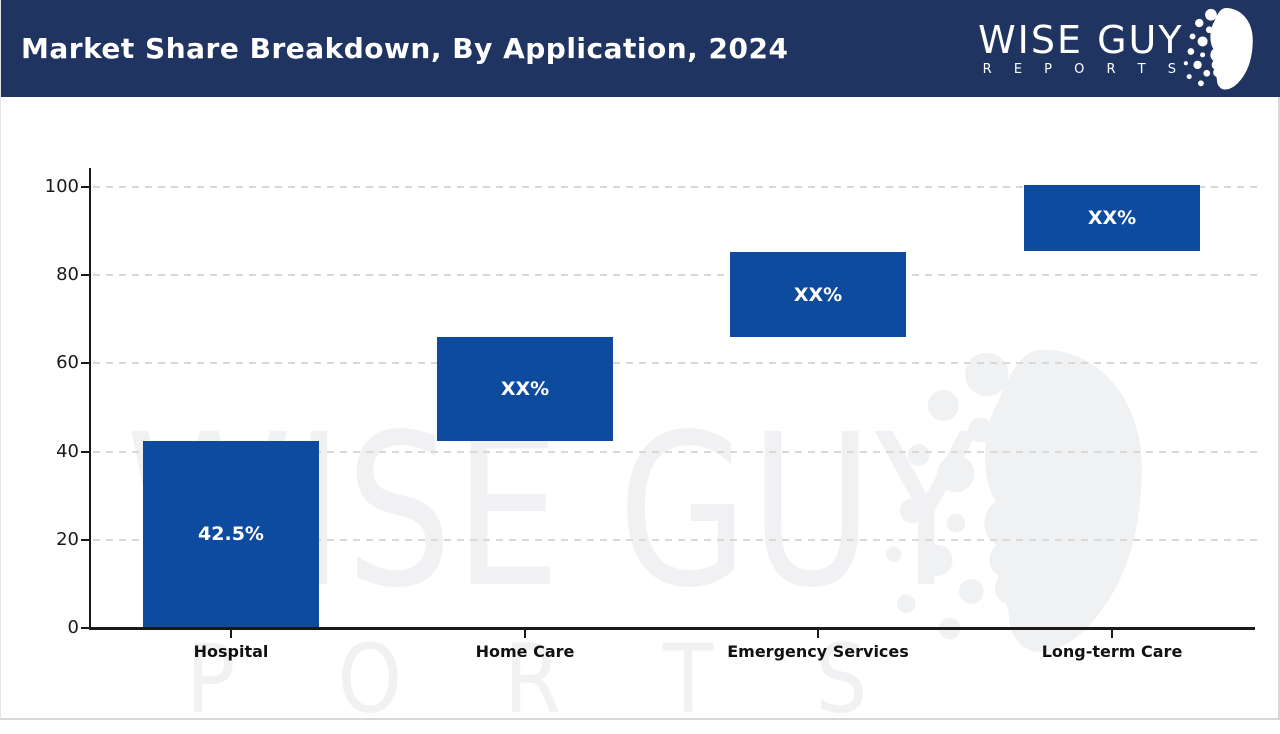 The image size is (1280, 734). What do you see at coordinates (231, 634) in the screenshot?
I see `x-tick-hospital` at bounding box center [231, 634].